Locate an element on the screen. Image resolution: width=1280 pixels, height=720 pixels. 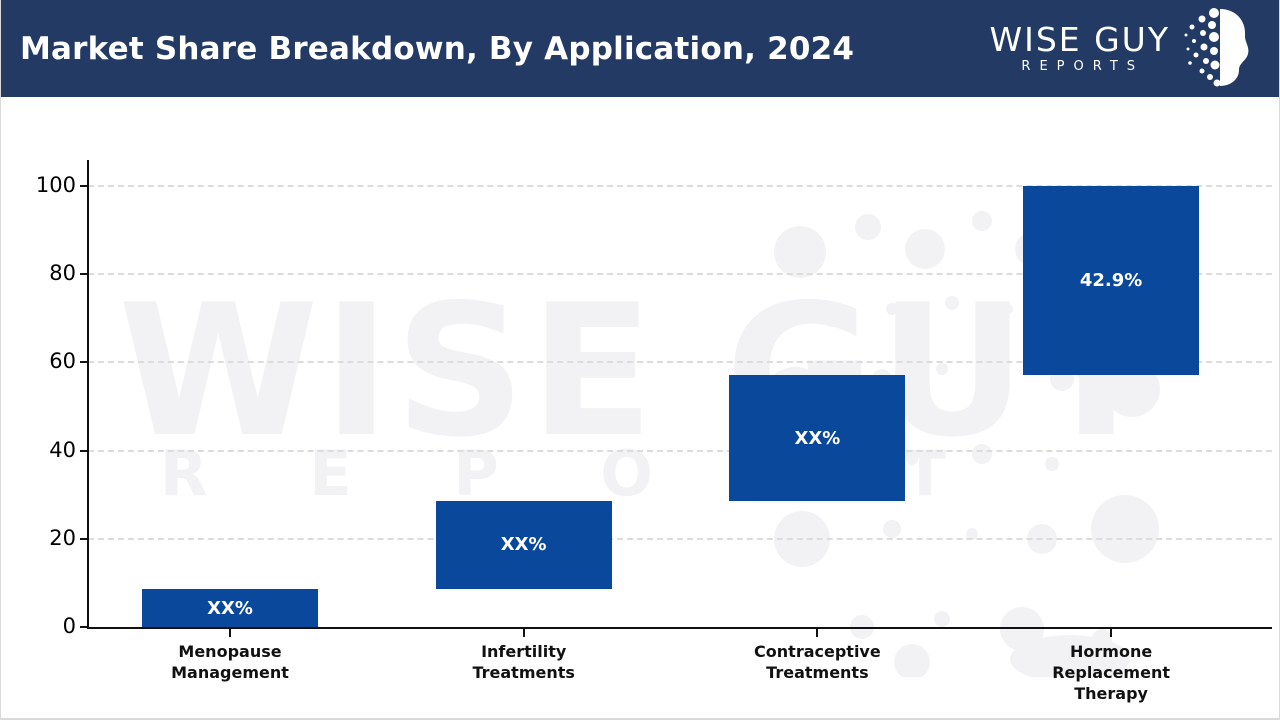
wiseguy-logo: WISE GUY REPORTS is located at coordinates (1121, 49).